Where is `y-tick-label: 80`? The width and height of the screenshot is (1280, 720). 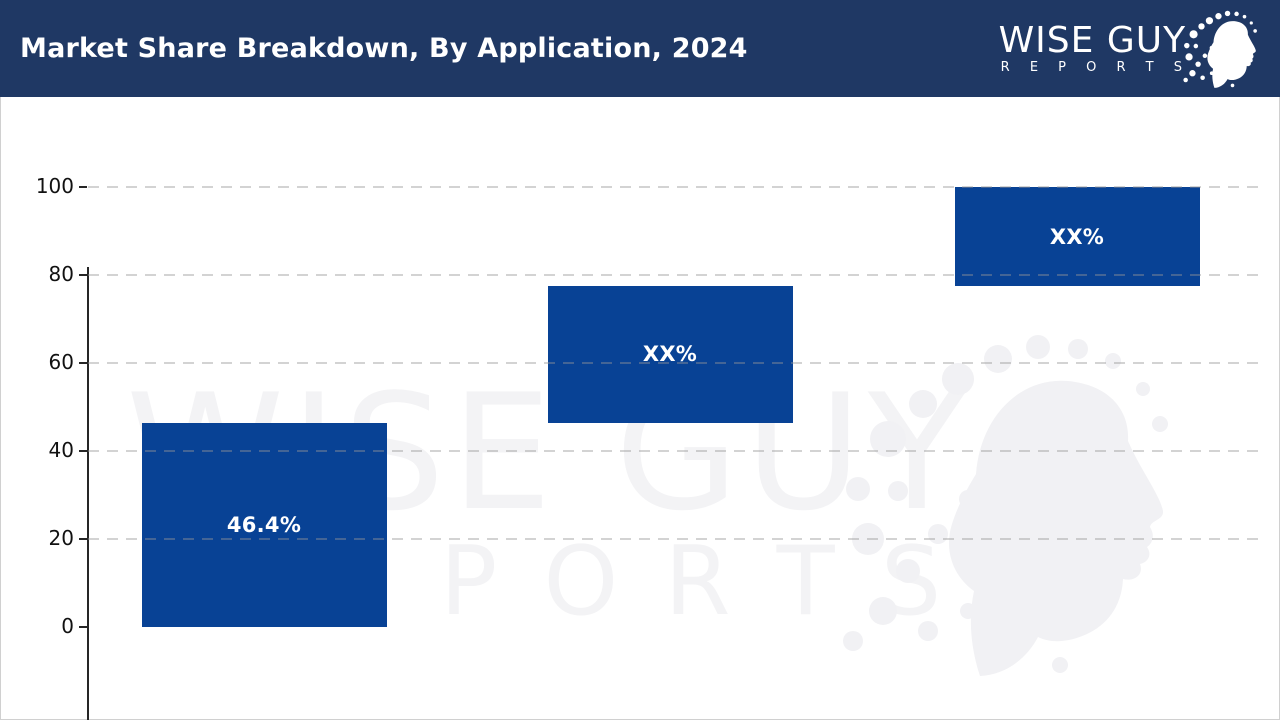 y-tick-label: 80 is located at coordinates (61, 274).